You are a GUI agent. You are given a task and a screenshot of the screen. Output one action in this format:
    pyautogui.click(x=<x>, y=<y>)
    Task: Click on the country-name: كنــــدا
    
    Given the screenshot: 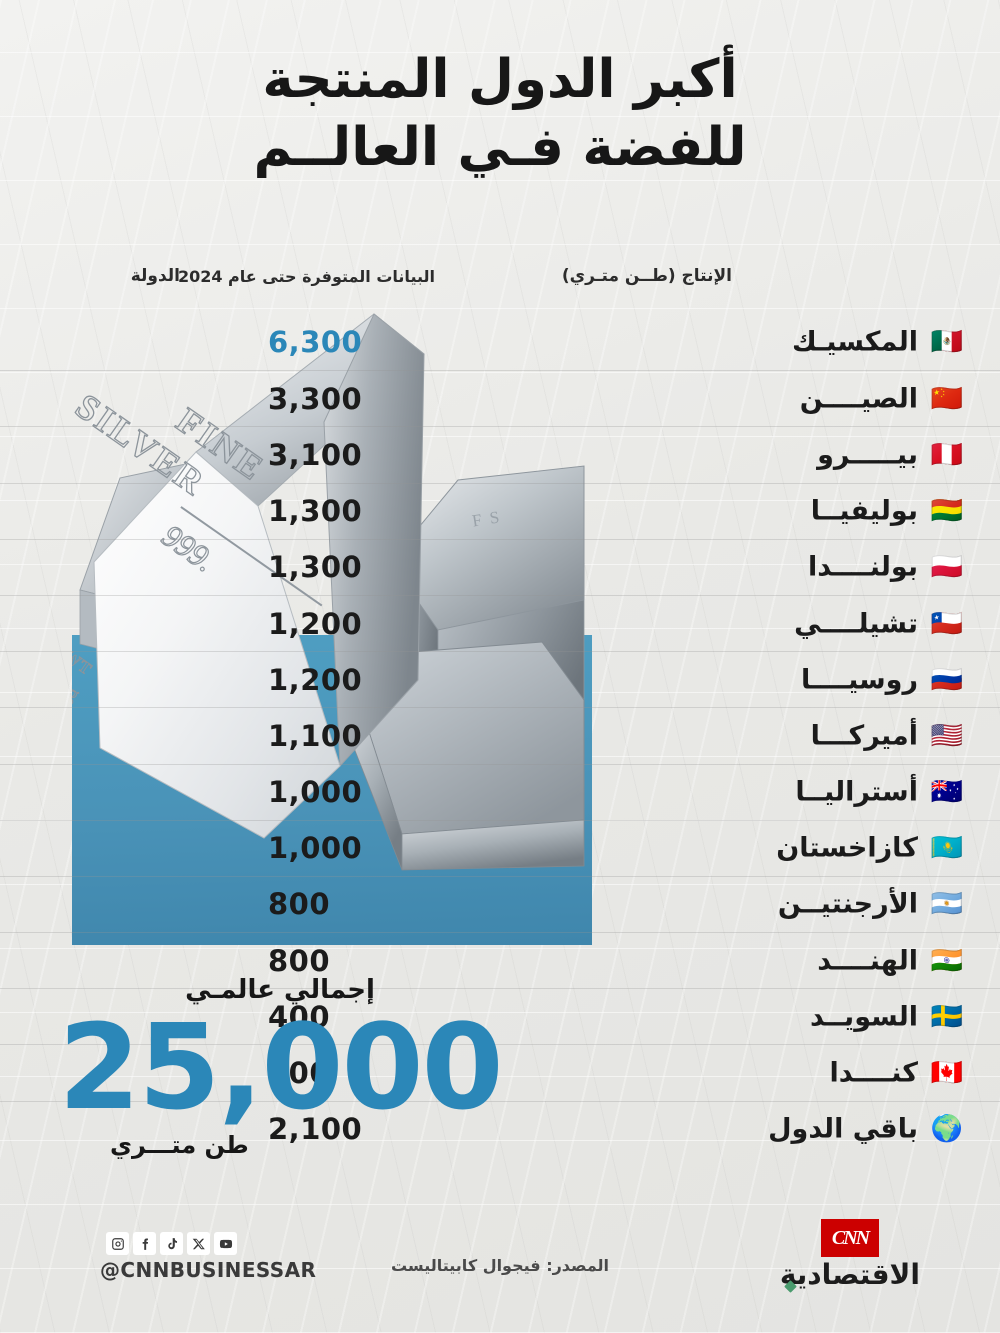 What is the action you would take?
    pyautogui.click(x=874, y=1073)
    